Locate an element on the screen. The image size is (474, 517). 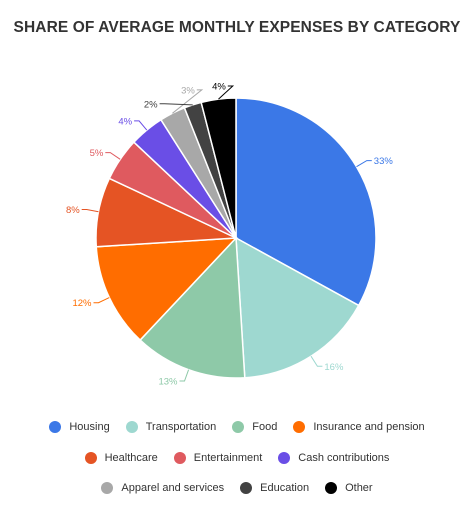
legend-item: Other is located at coordinates (349, 488).